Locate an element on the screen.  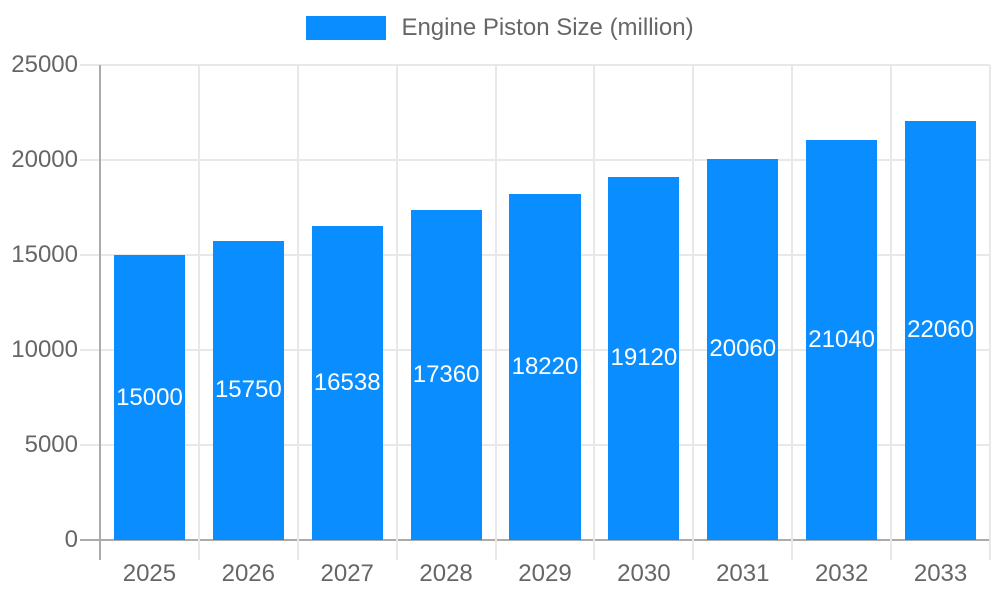
bar: 21040 is located at coordinates (842, 340).